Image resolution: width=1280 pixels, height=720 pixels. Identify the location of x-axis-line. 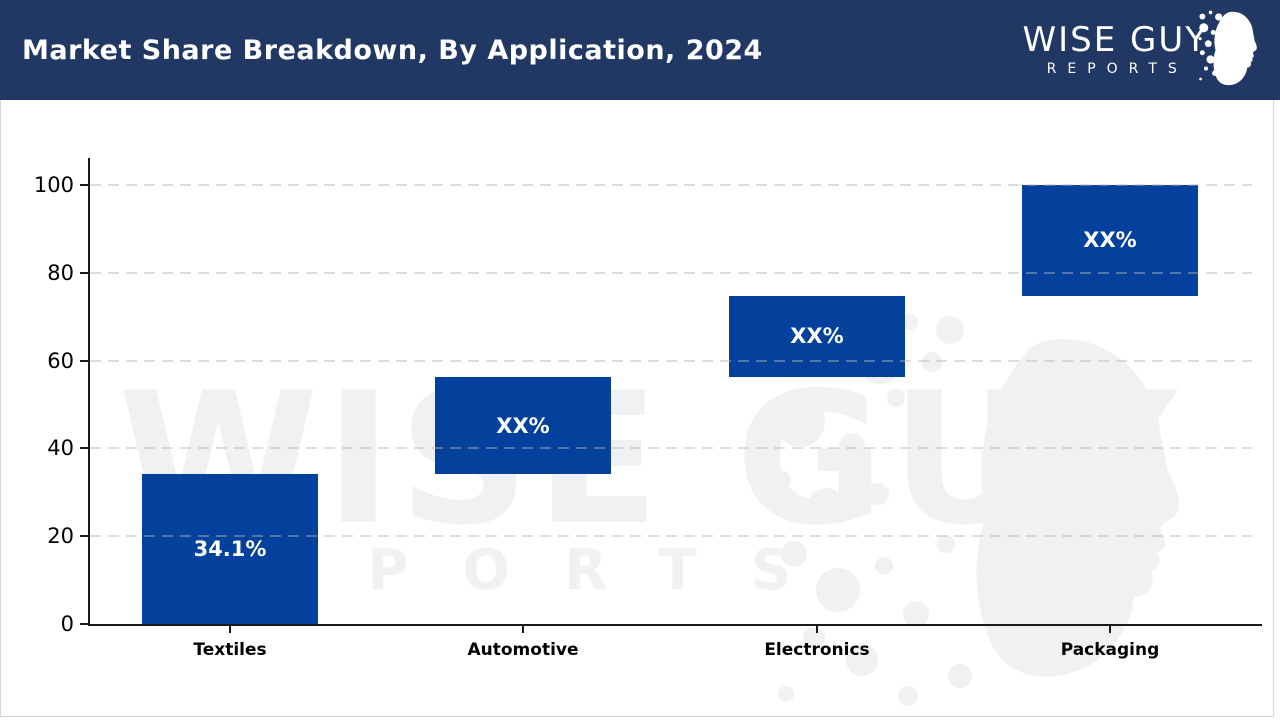
(675, 625).